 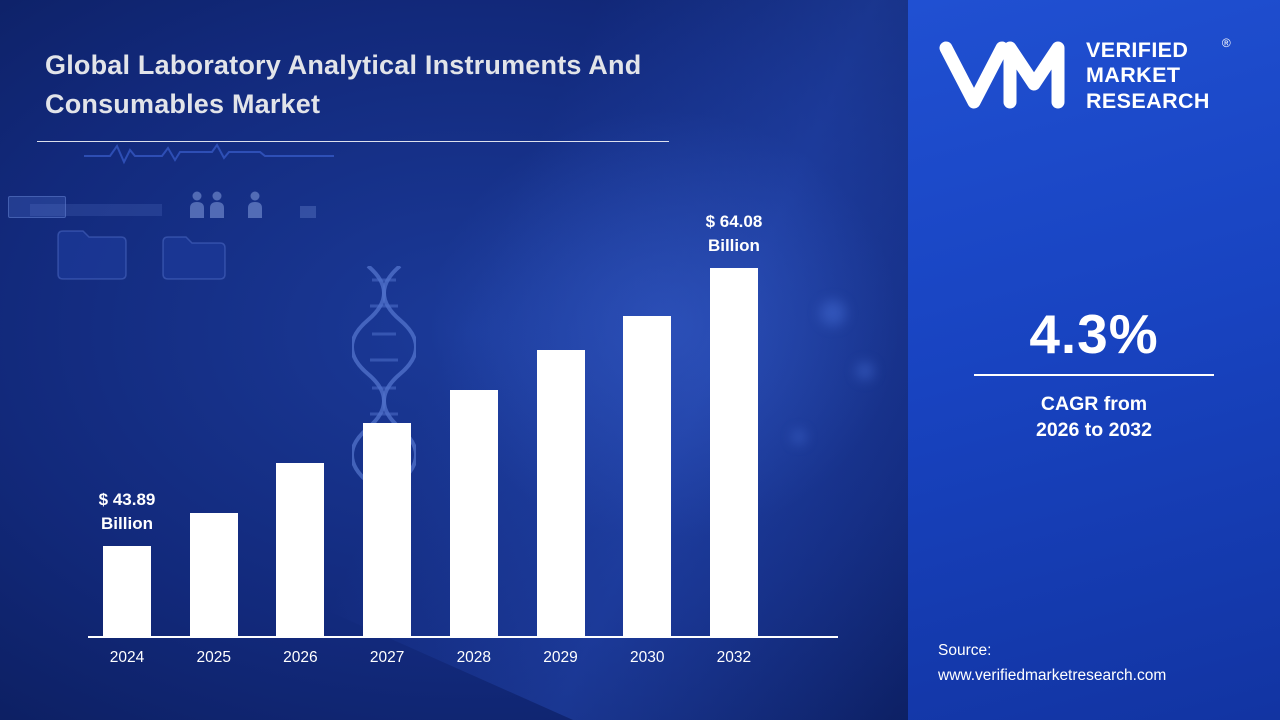 I want to click on page-title-line2: Consumables Market, so click(x=183, y=104).